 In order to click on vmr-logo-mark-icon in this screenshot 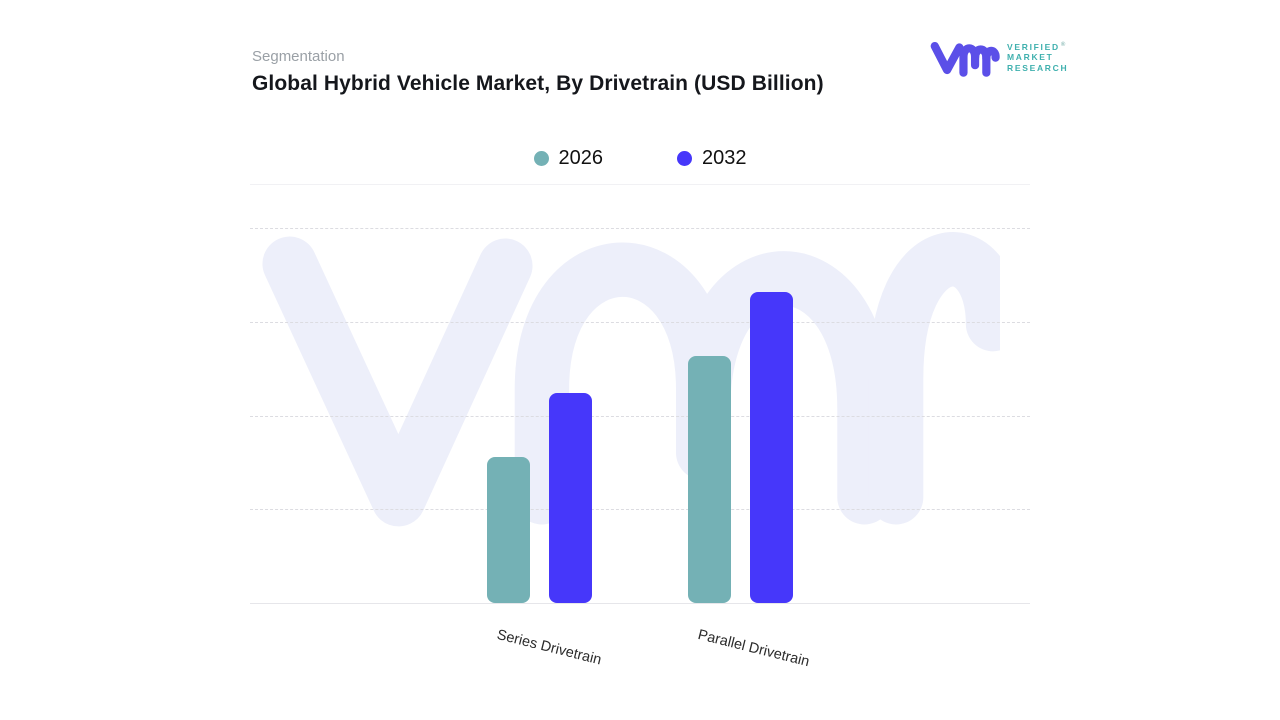, I will do `click(965, 59)`.